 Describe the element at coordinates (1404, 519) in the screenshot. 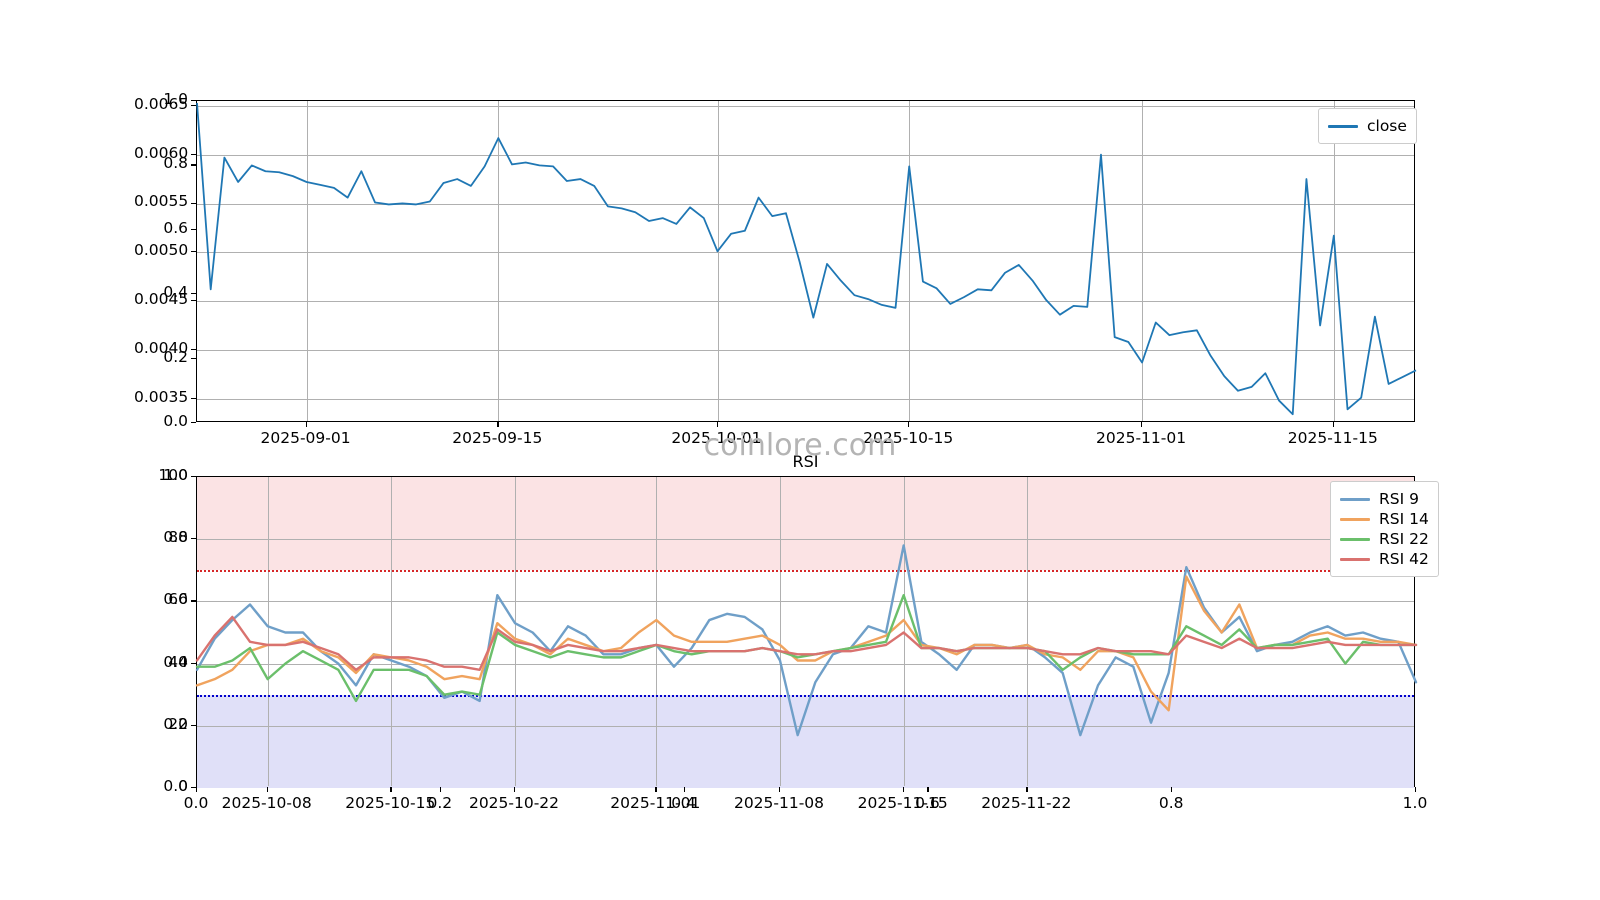

I see `rsi-legend-label: RSI 14` at that location.